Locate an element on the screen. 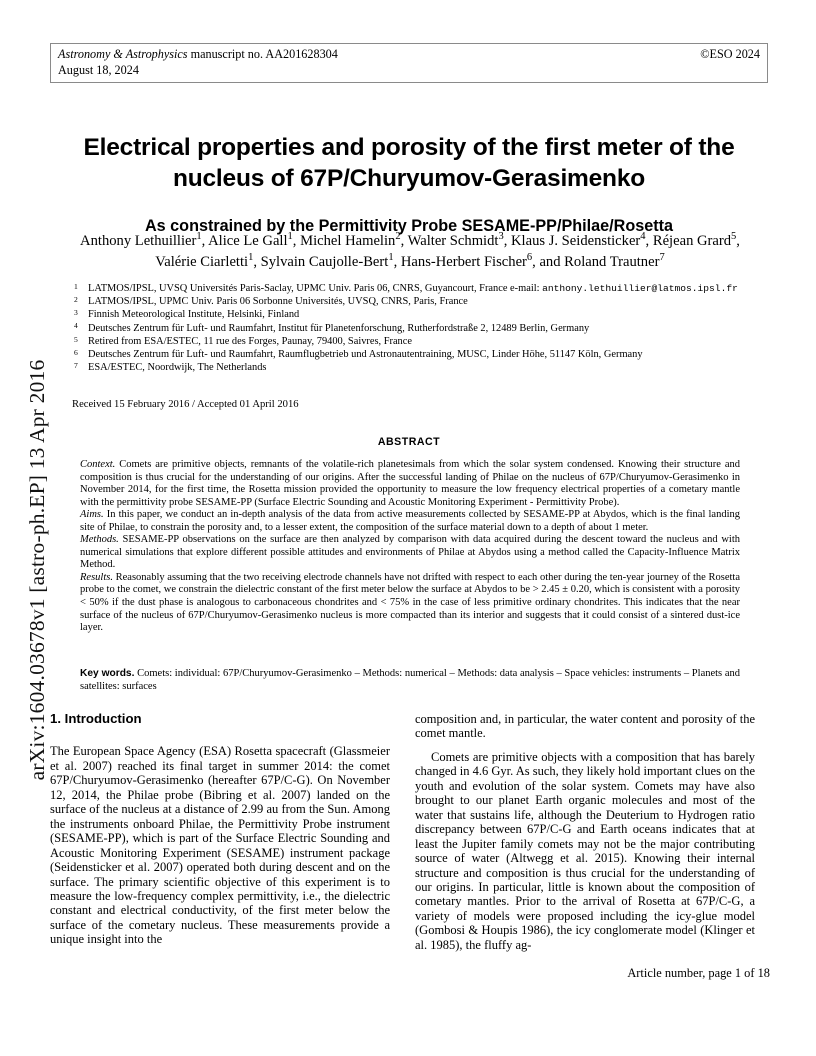 This screenshot has width=816, height=1056. affiliation-text: ESA/ESTEC, Noordwijk, The Netherlands is located at coordinates (177, 368).